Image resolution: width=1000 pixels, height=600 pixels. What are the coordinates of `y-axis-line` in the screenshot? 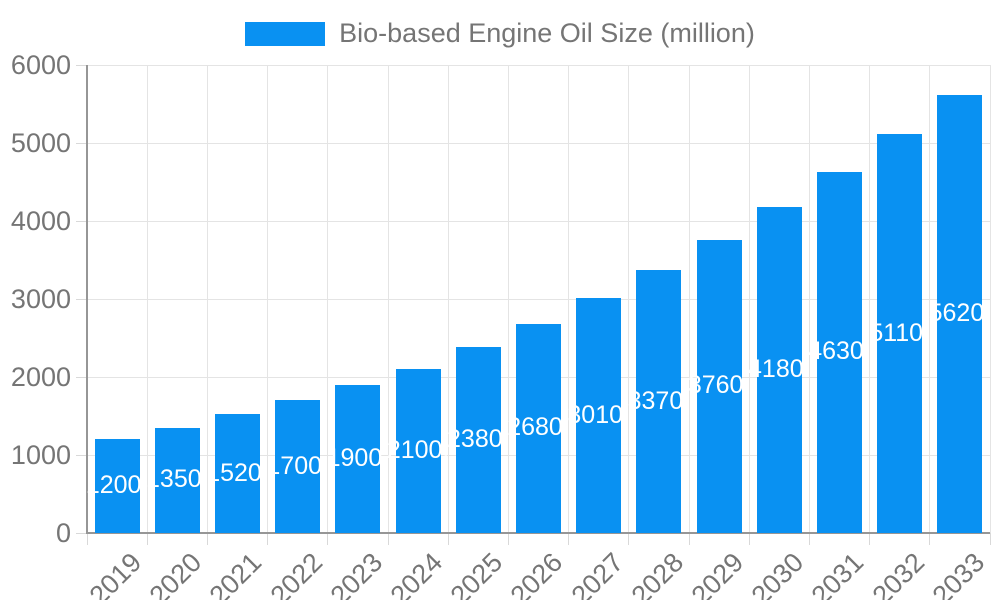 It's located at (87, 299).